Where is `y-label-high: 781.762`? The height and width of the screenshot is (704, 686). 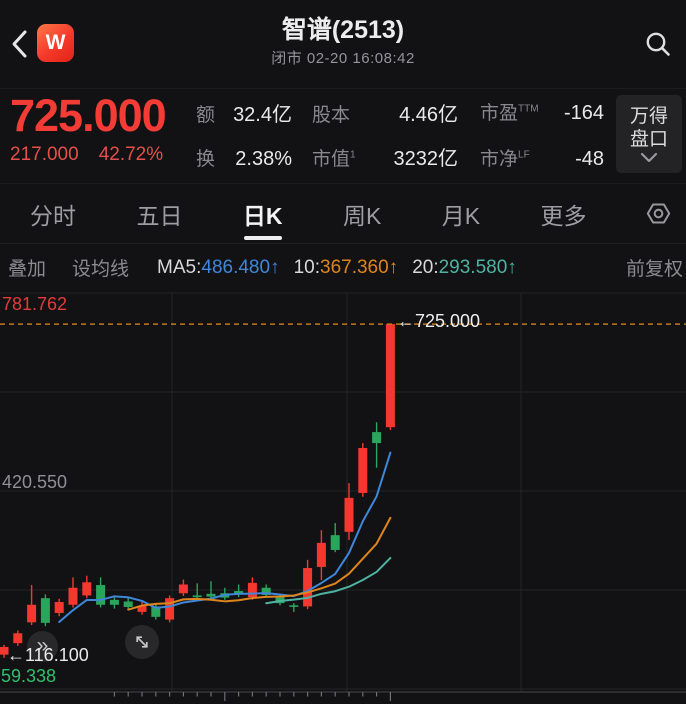
y-label-high: 781.762 is located at coordinates (35, 304).